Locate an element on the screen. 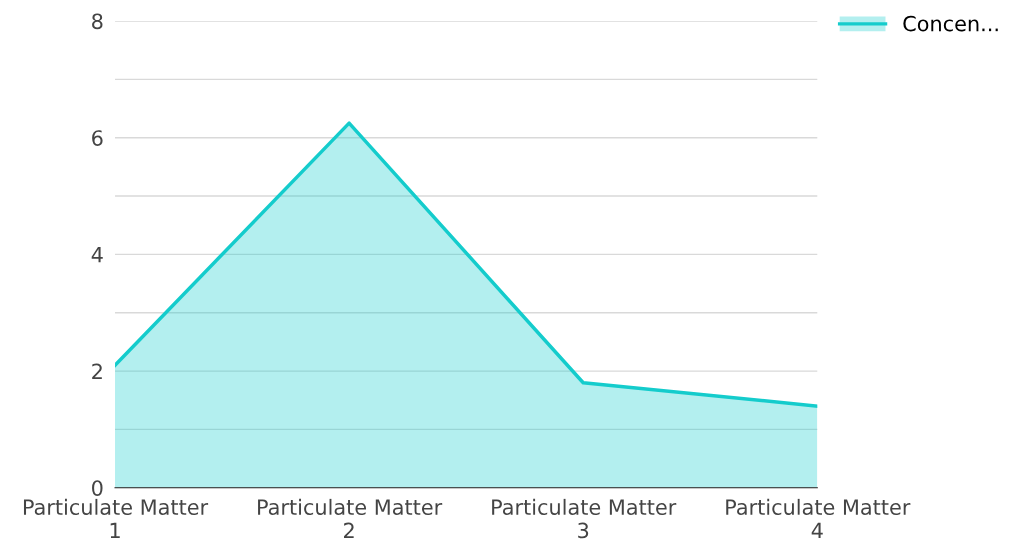 This screenshot has height=560, width=1009. y-tick-label: 2 is located at coordinates (97, 371).